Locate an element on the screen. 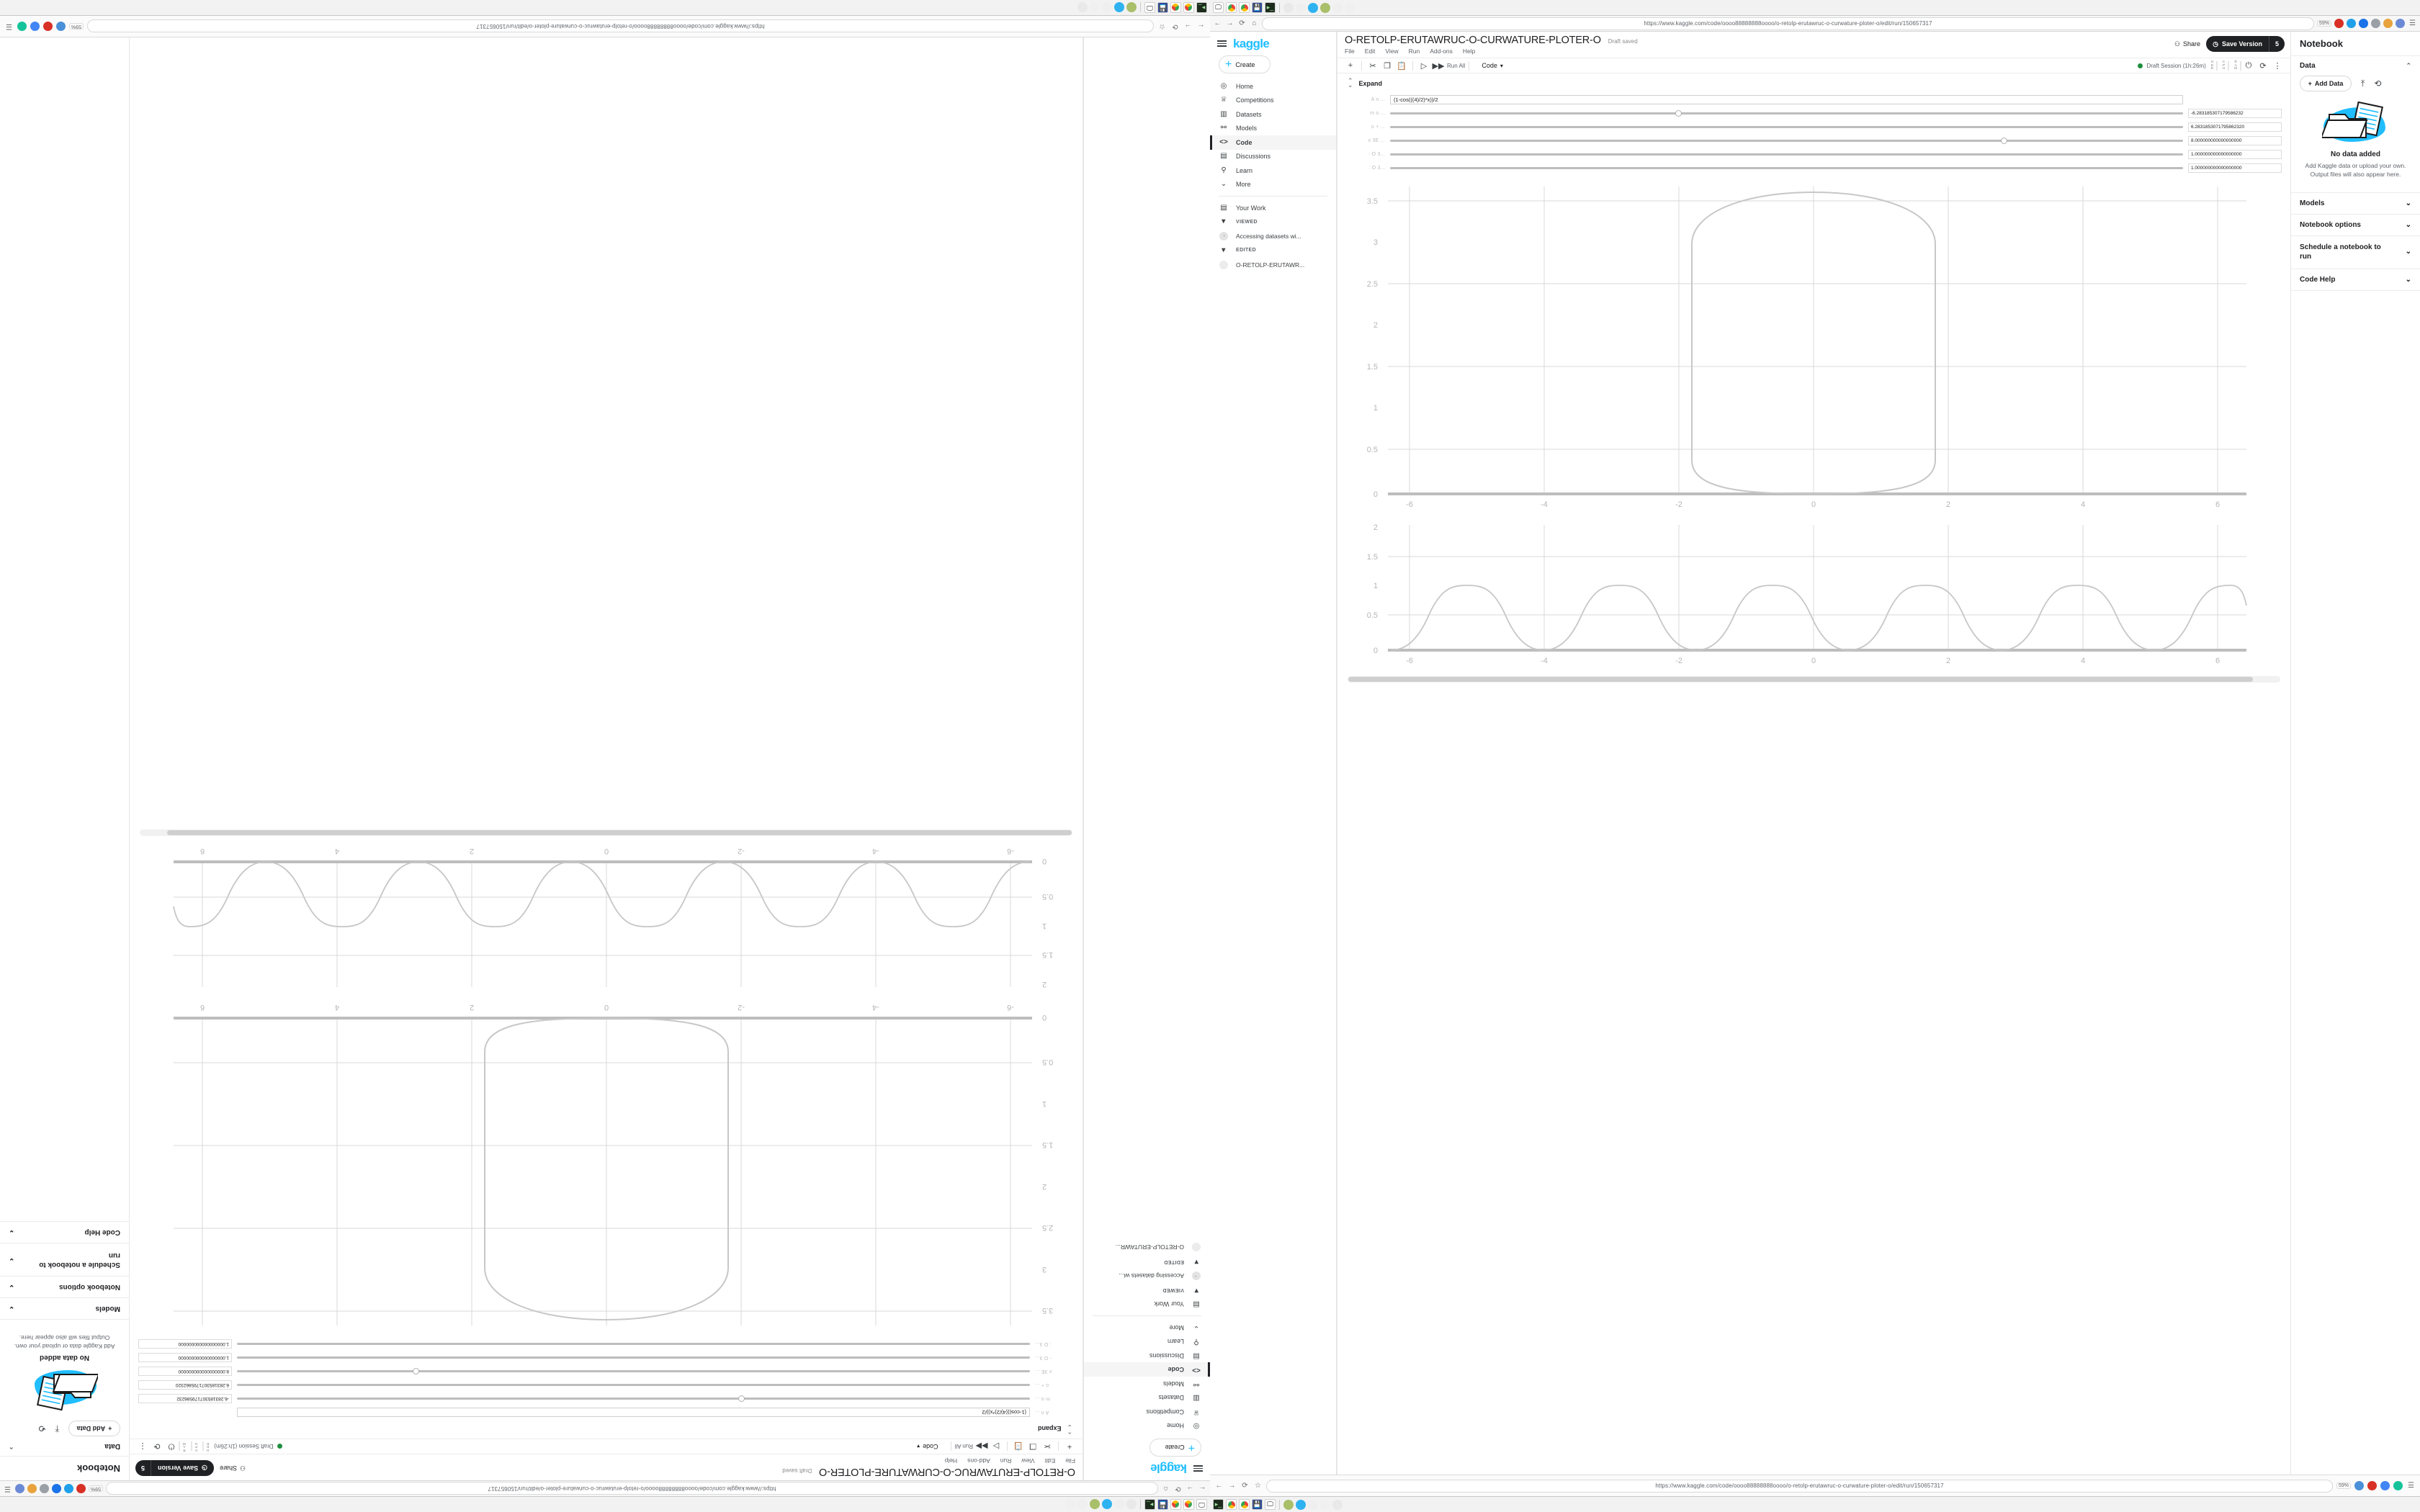 This screenshot has height=1512, width=2420. sidebar-item-your-work: ▤ Your Work is located at coordinates (1273, 208).